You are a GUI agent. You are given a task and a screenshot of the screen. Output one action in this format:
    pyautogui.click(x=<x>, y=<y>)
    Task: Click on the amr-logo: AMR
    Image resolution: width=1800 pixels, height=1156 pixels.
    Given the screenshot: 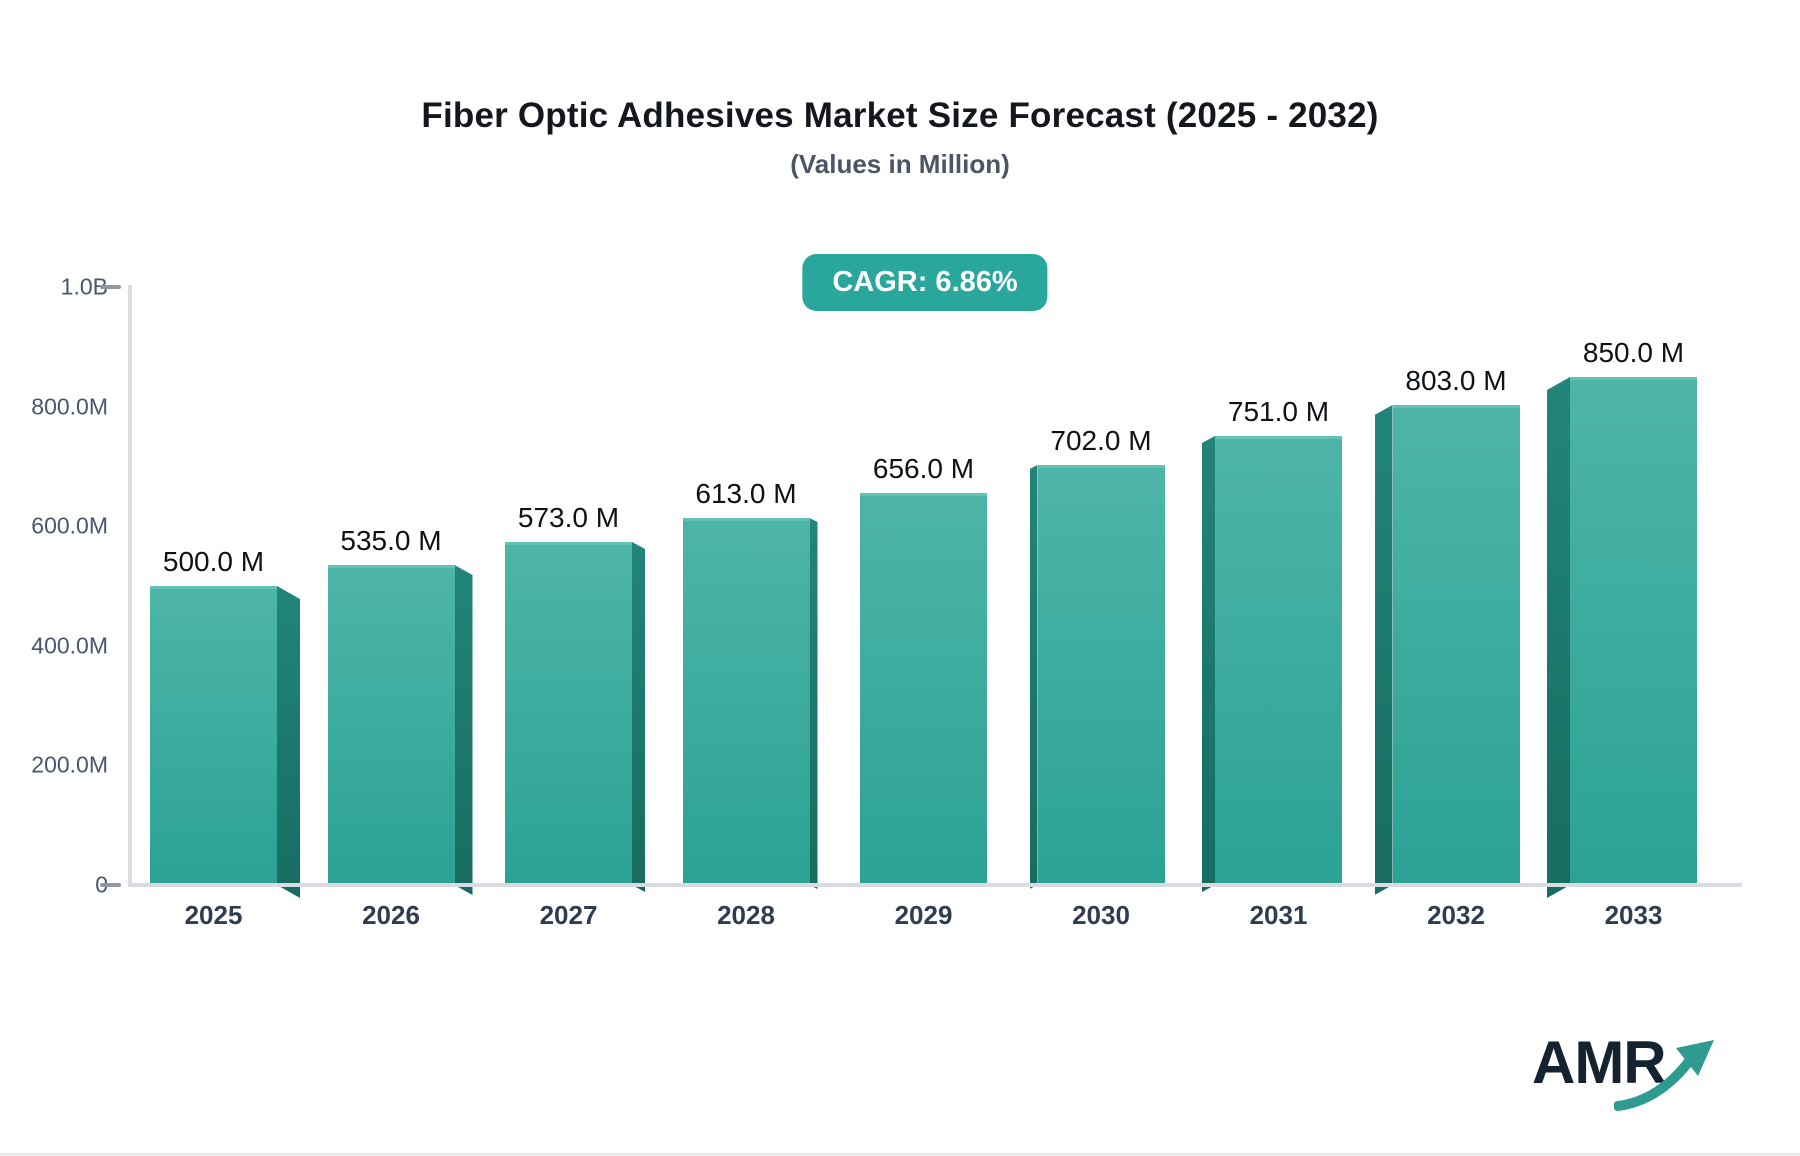 What is the action you would take?
    pyautogui.click(x=1627, y=1073)
    